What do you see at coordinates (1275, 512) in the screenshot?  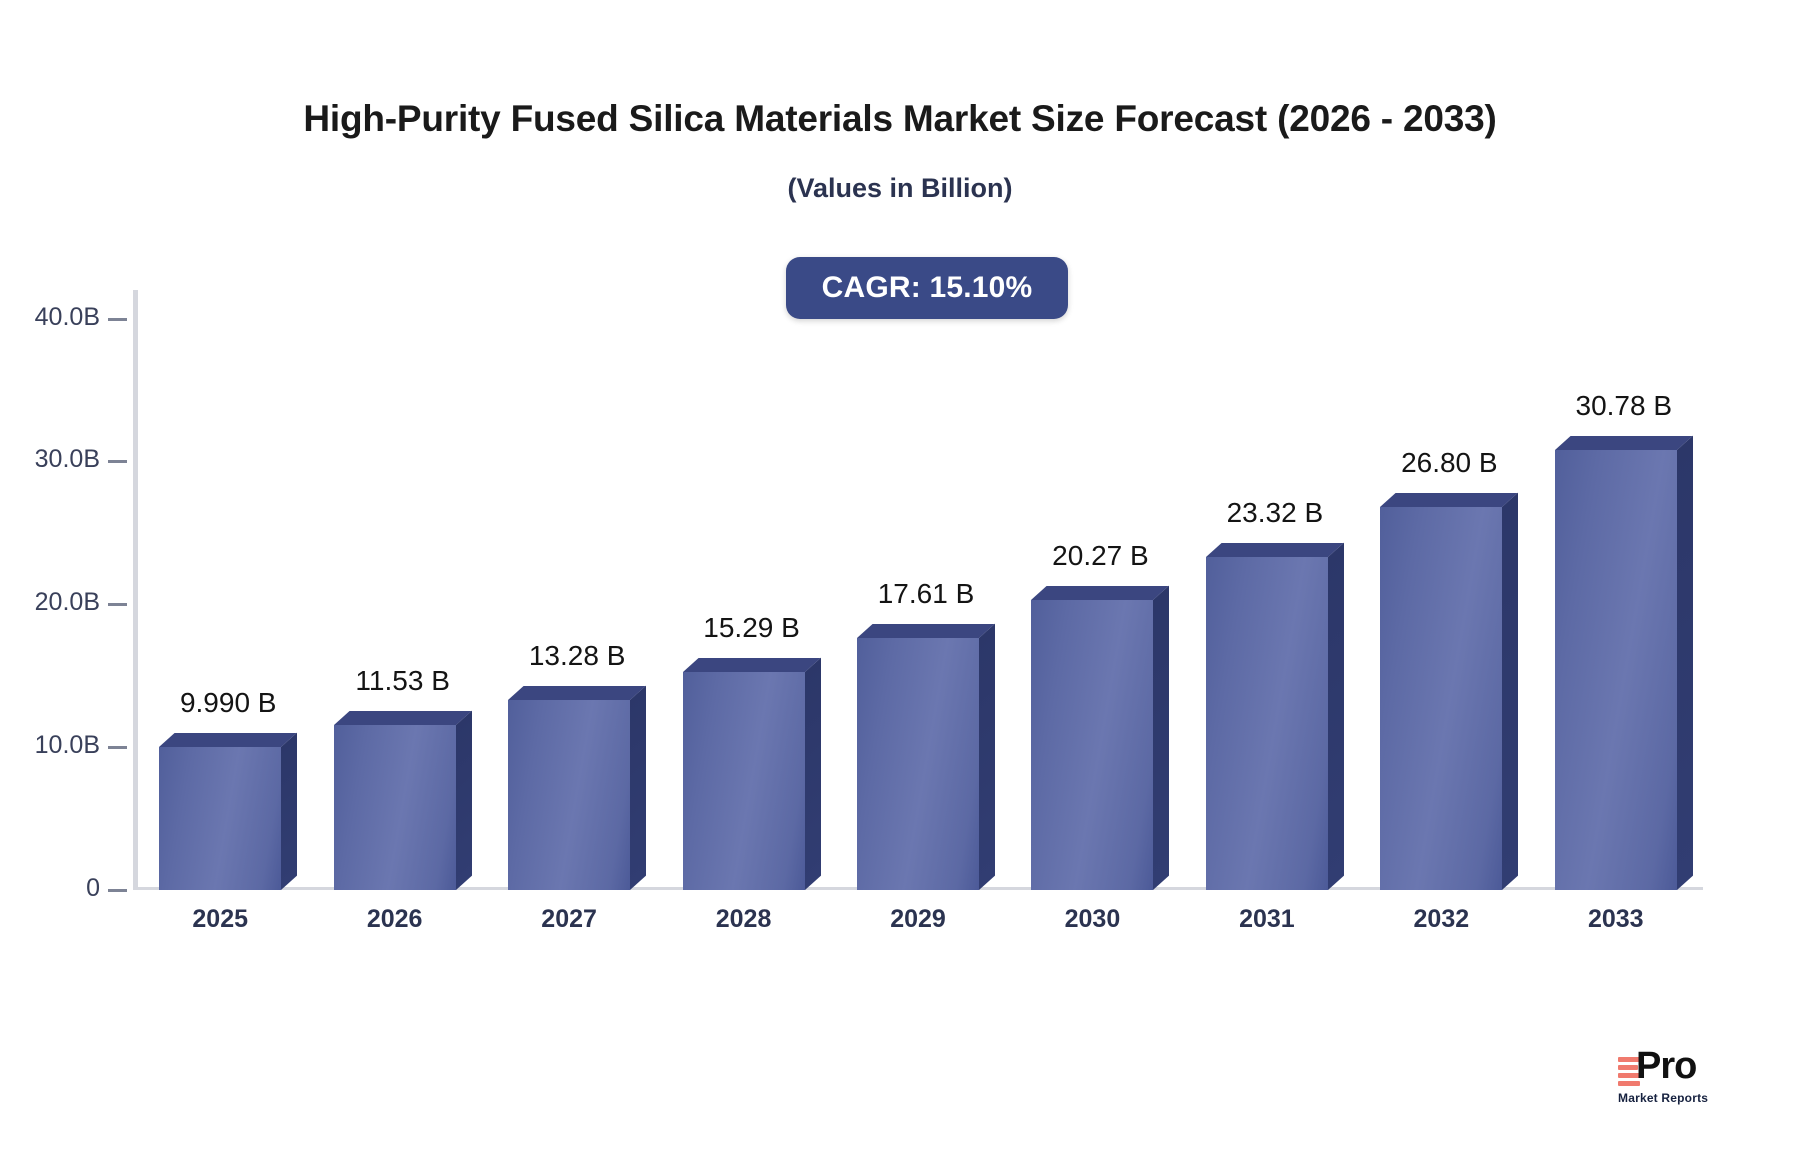 I see `bar-value-label: 23.32 B` at bounding box center [1275, 512].